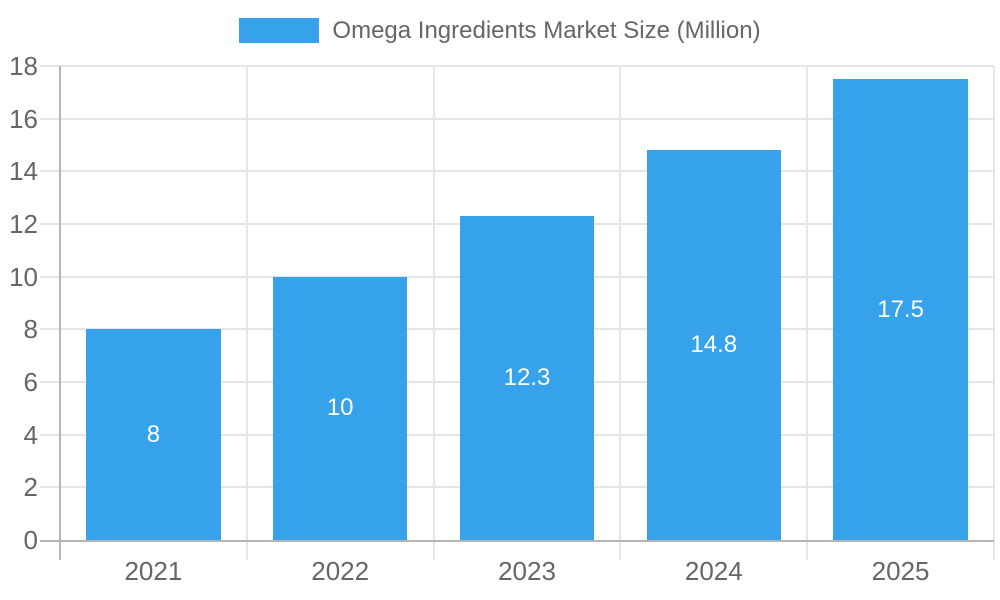 The width and height of the screenshot is (1000, 600). What do you see at coordinates (23, 224) in the screenshot?
I see `y-axis-tick-label: 12` at bounding box center [23, 224].